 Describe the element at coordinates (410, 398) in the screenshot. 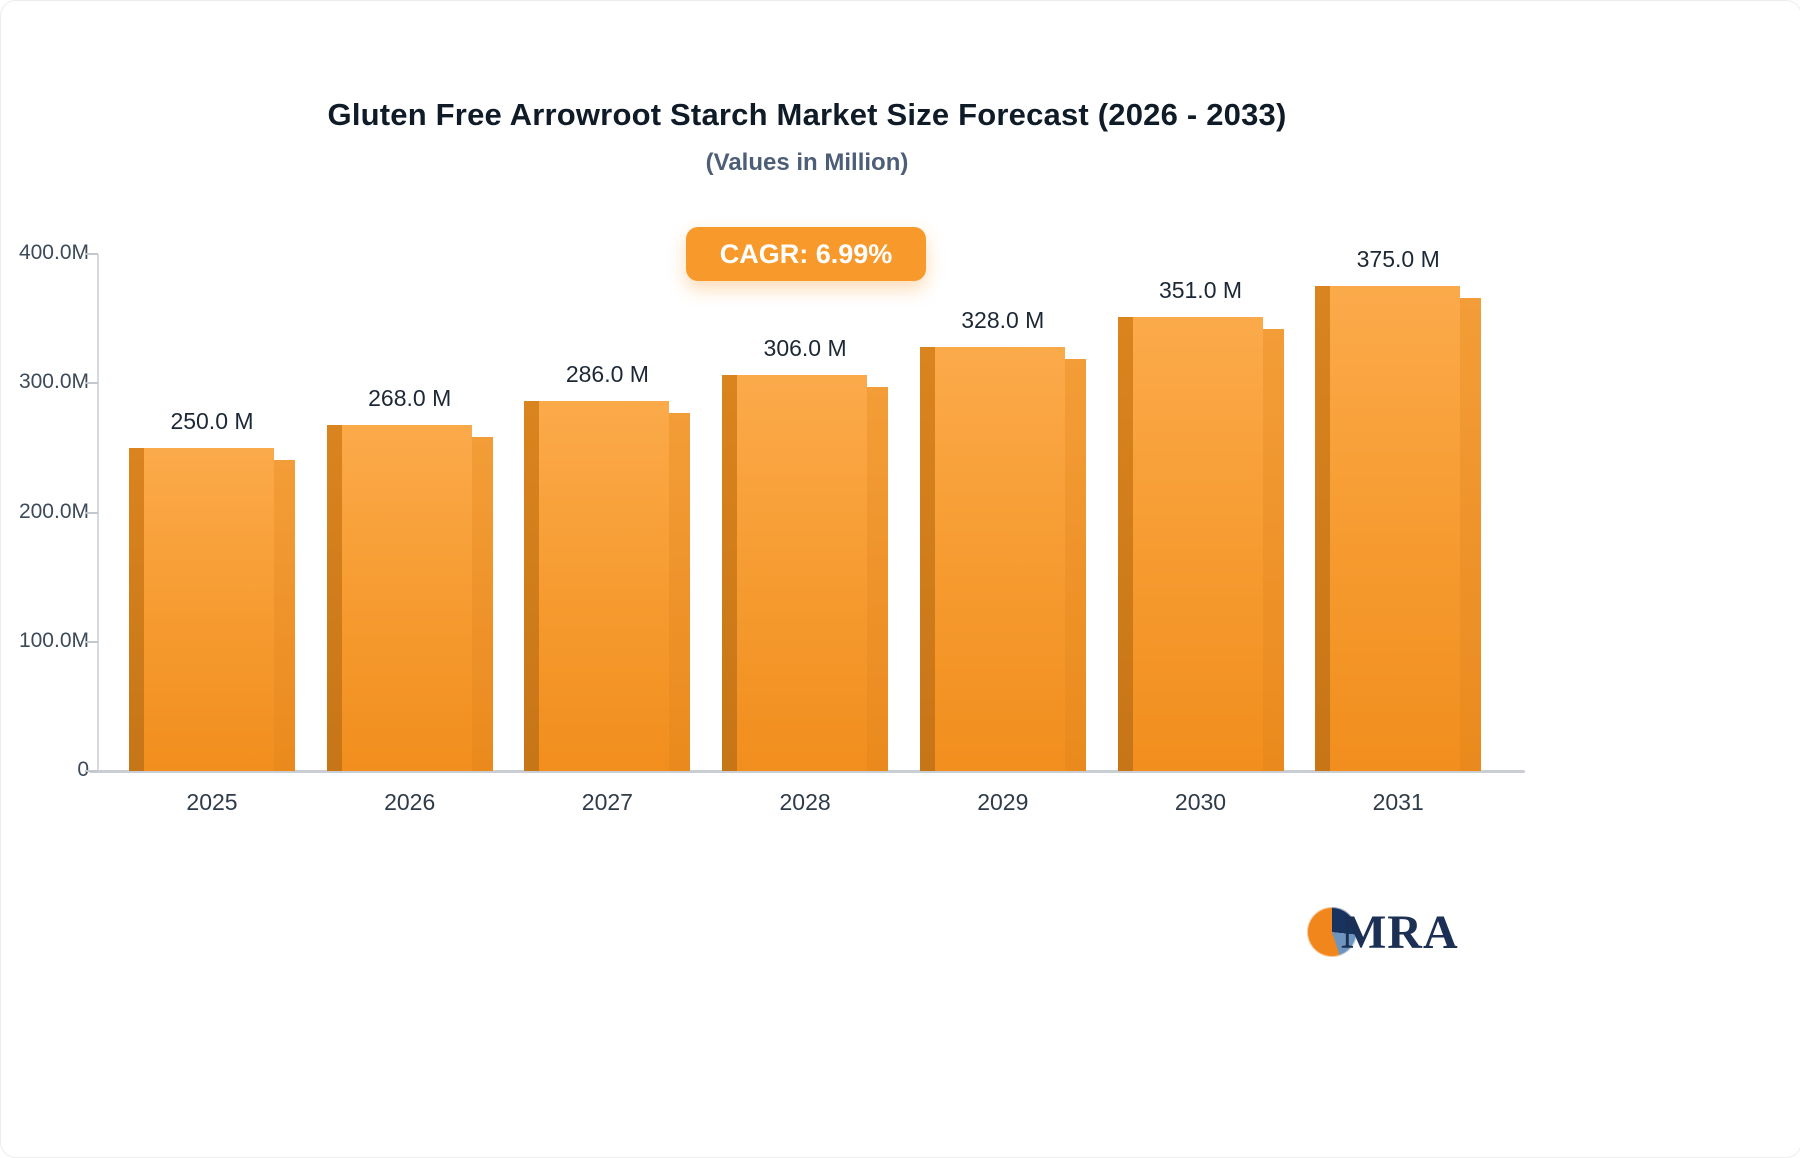

I see `bar-value-label: 268.0 M` at that location.